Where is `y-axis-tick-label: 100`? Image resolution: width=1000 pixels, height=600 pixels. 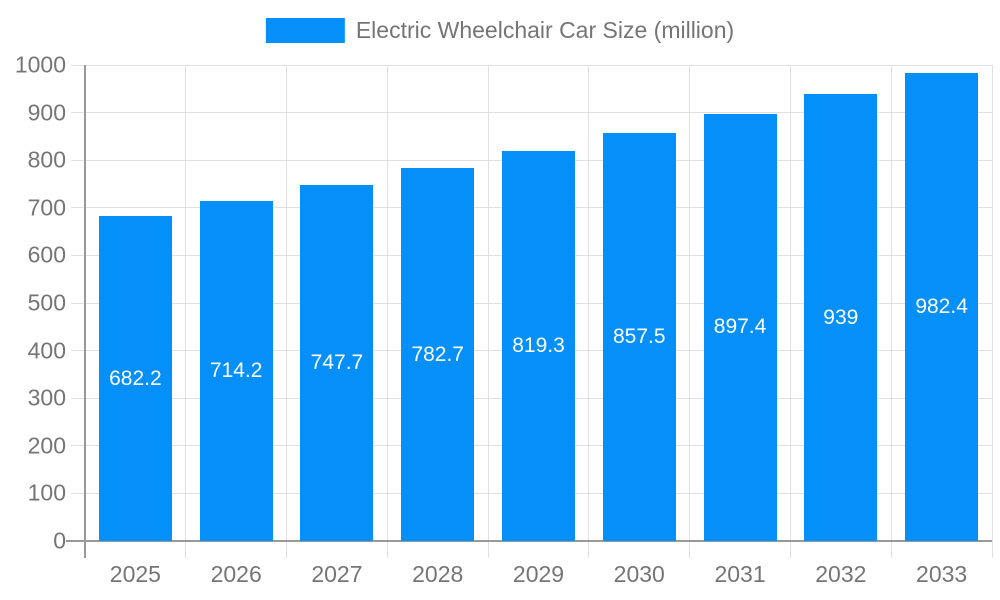 y-axis-tick-label: 100 is located at coordinates (46, 492).